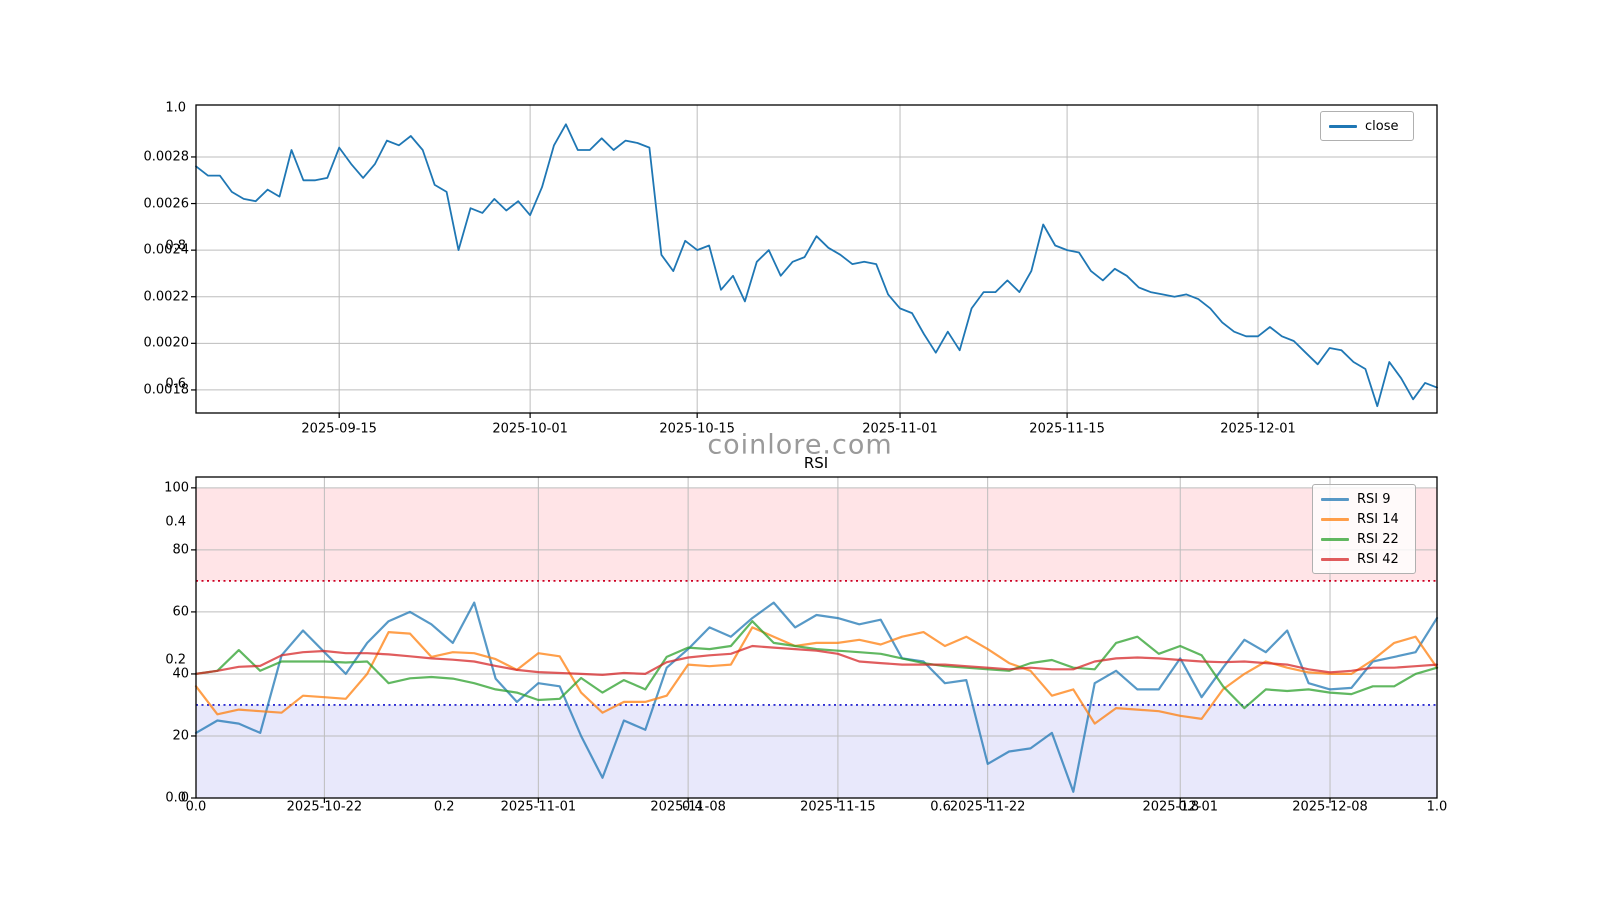 This screenshot has width=1600, height=900. I want to click on overlay-y-tick-label: 1.0, so click(175, 108).